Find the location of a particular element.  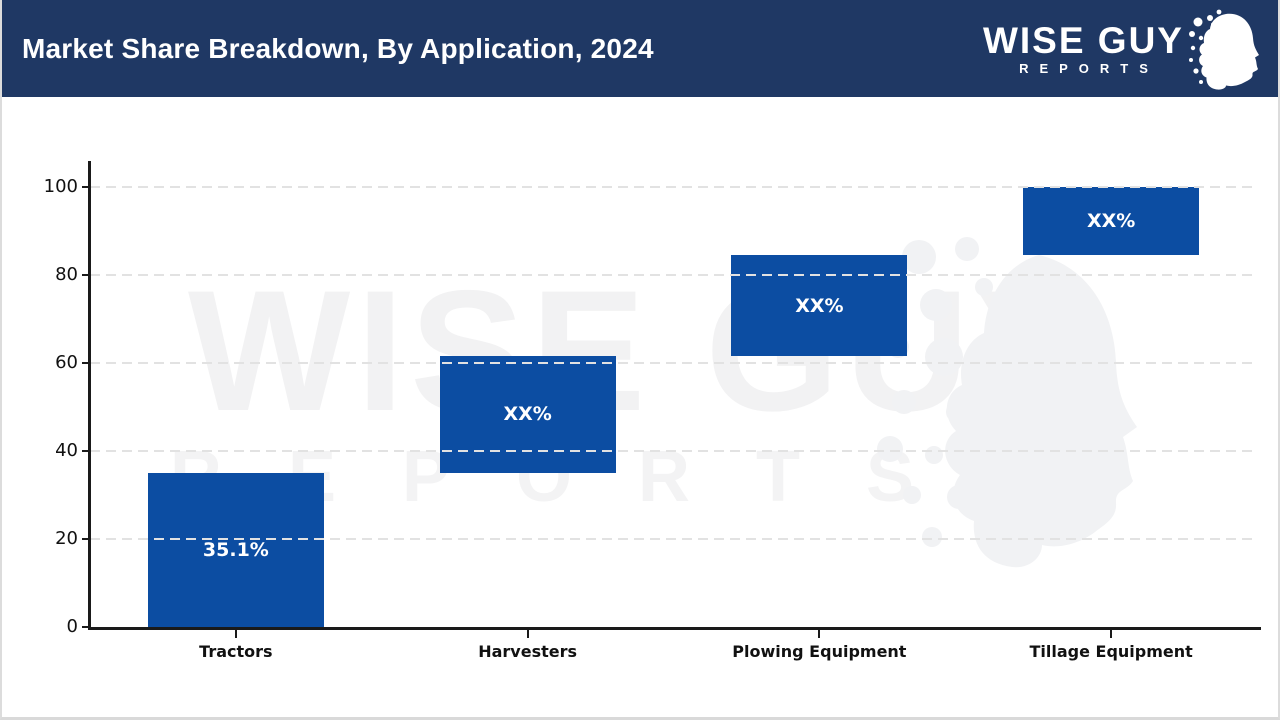

x-category-label: Tillage Equipment is located at coordinates (1111, 651).